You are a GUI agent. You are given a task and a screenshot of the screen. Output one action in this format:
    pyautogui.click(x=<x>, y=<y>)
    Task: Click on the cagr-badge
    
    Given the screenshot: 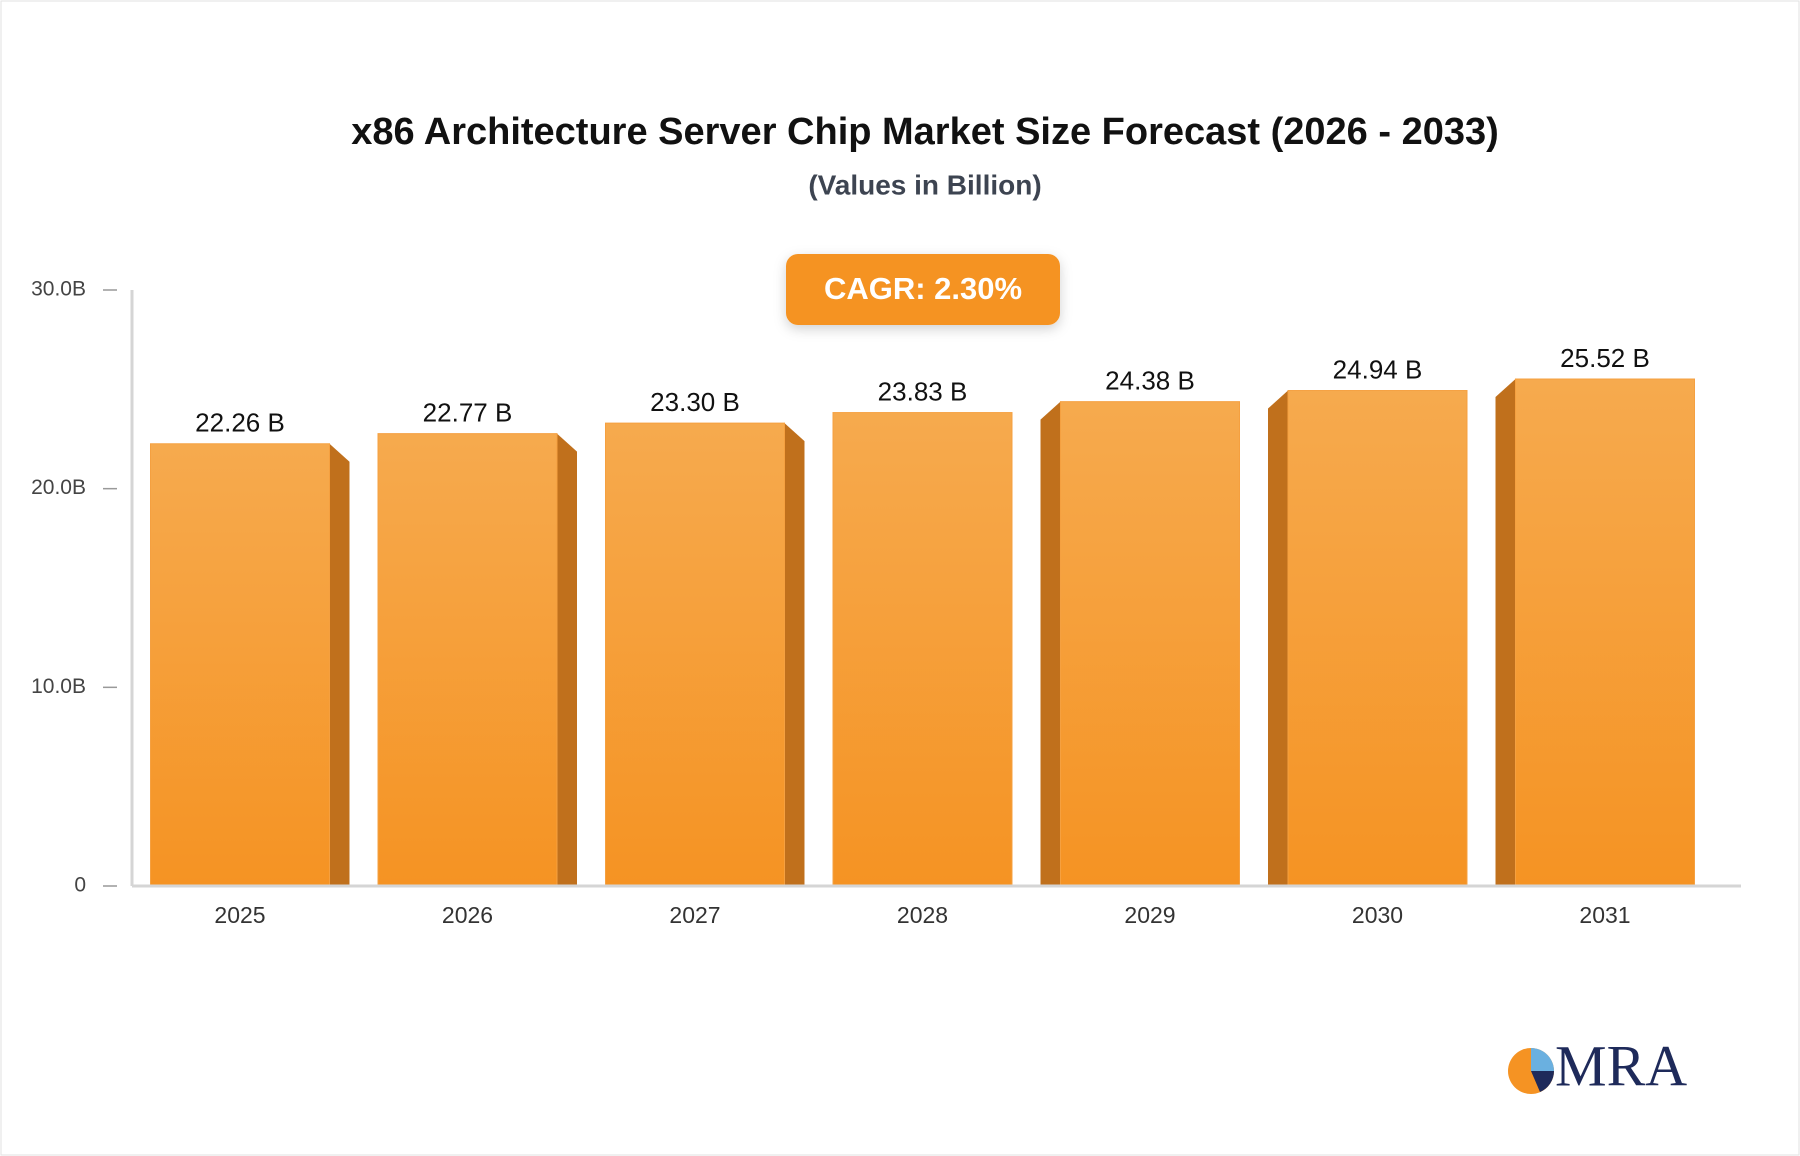 What is the action you would take?
    pyautogui.click(x=923, y=289)
    